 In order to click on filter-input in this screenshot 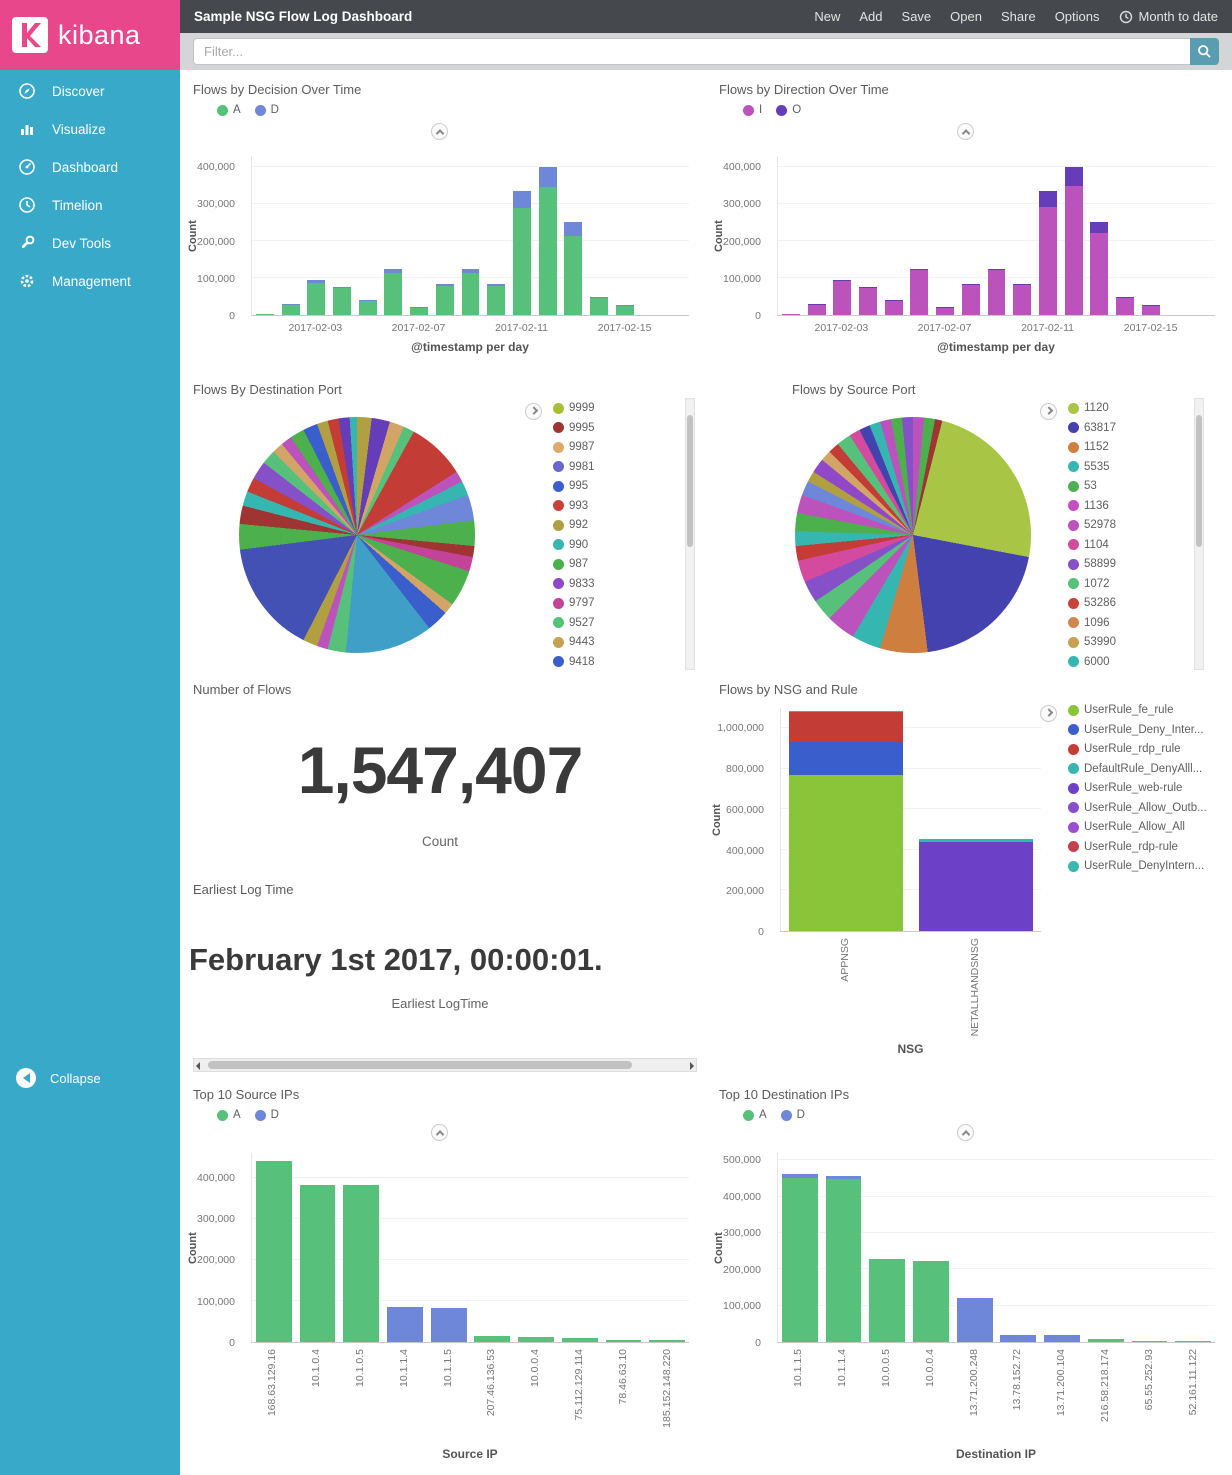, I will do `click(691, 51)`.